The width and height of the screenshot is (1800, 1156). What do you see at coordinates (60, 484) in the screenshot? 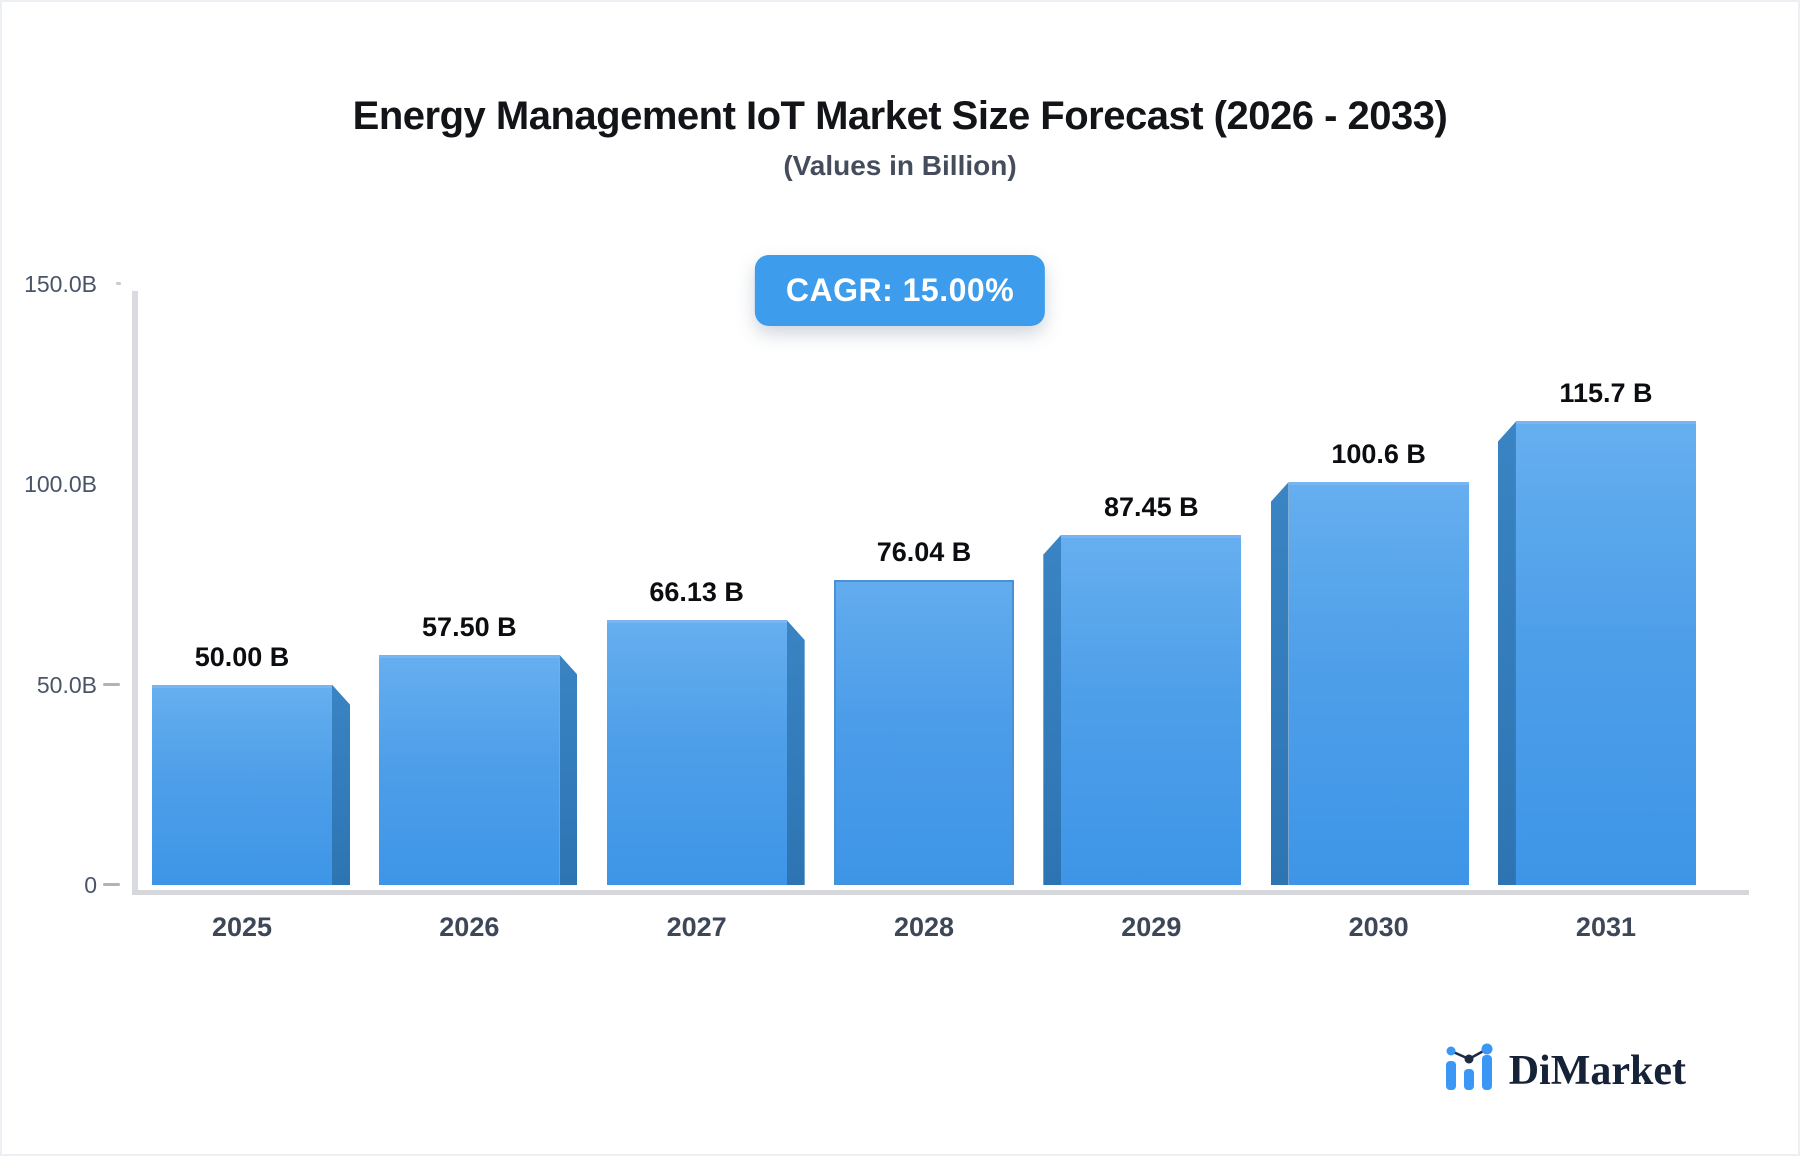
I see `y-tick-label: 100.0B` at bounding box center [60, 484].